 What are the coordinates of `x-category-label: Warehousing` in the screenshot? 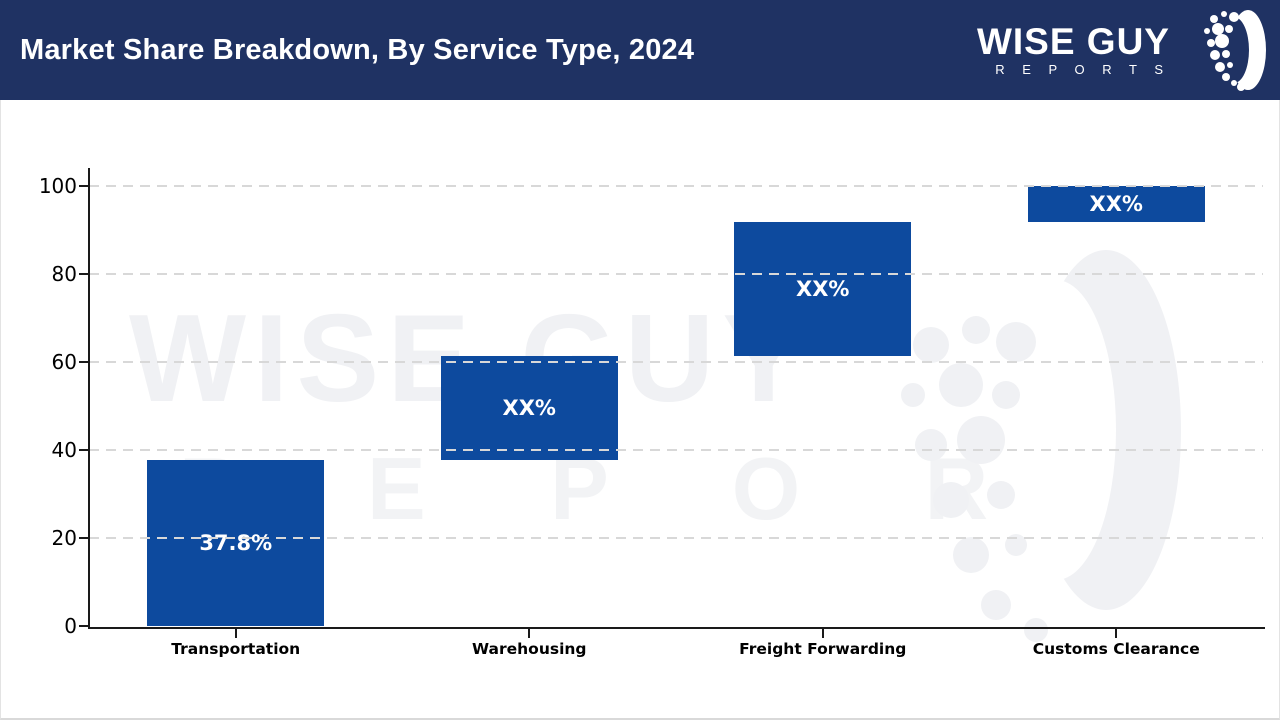 It's located at (529, 649).